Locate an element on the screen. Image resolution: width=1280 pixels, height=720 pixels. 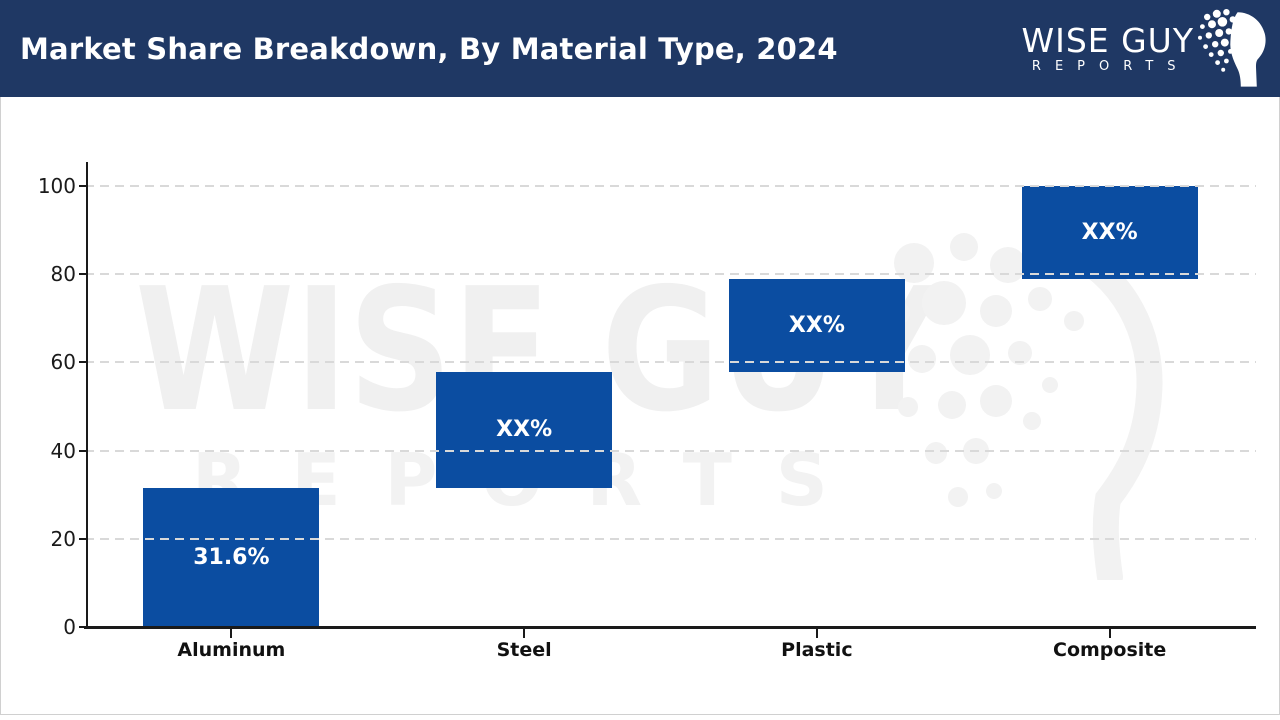
y-tick-label-80: 80 is located at coordinates (63, 274).